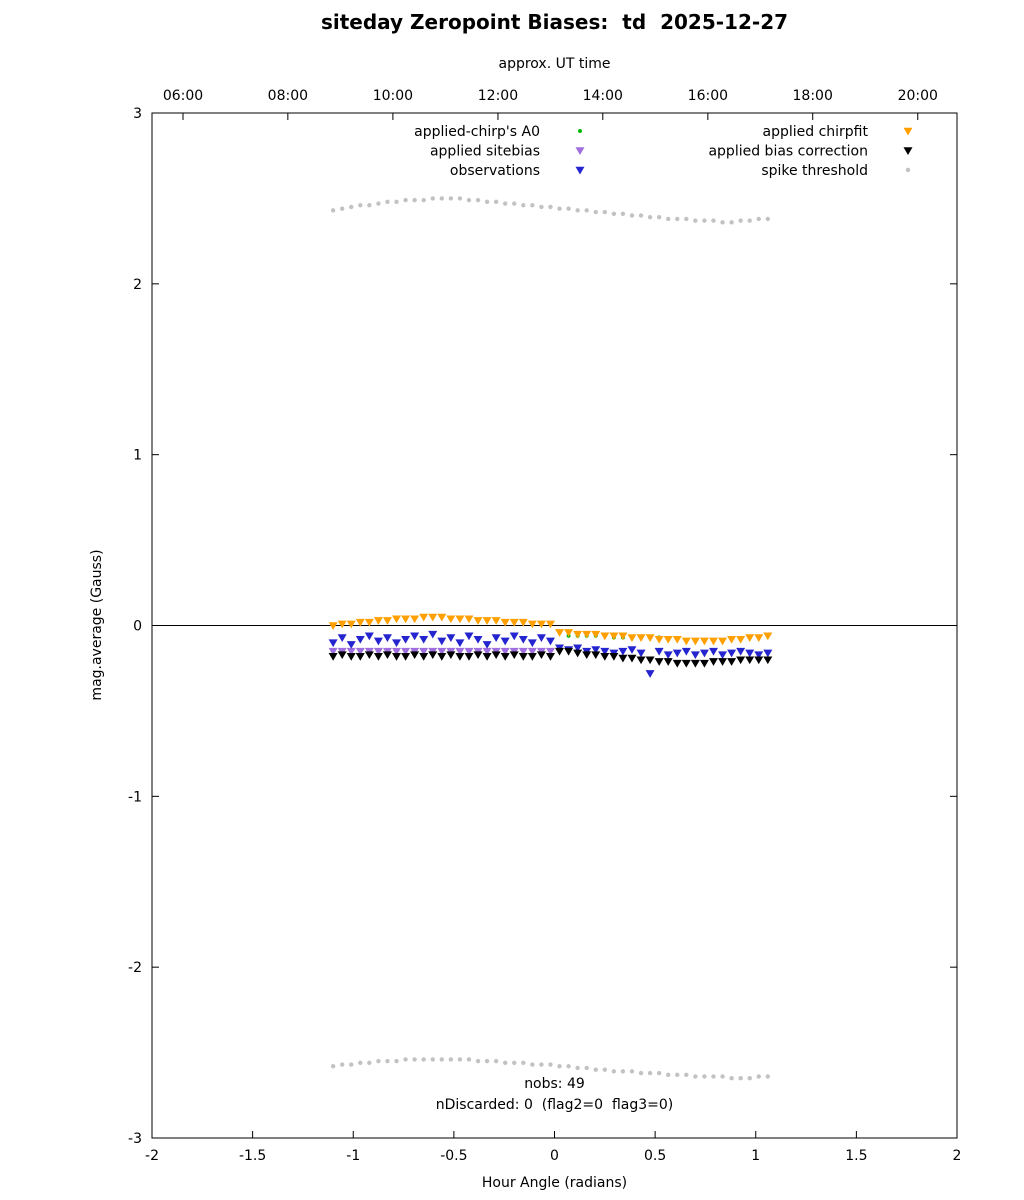  Describe the element at coordinates (655, 1156) in the screenshot. I see `svg-text: 0.5` at that location.